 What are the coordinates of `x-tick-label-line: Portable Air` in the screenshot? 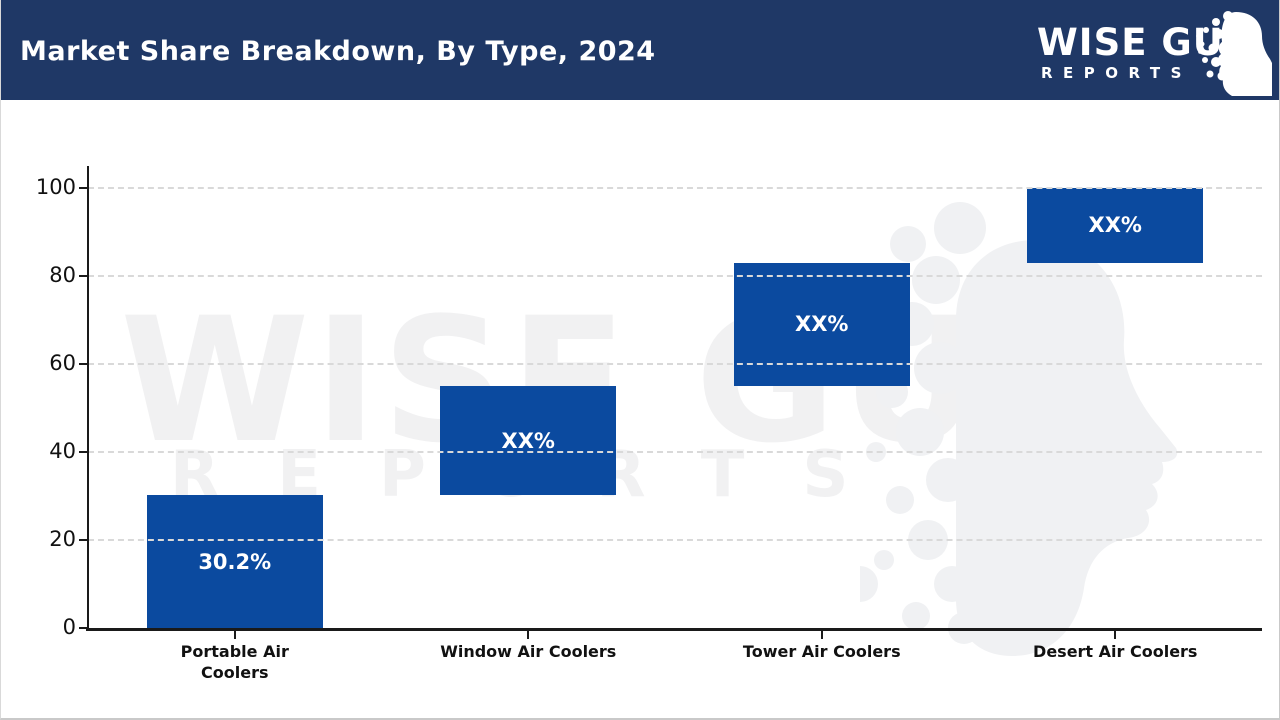 It's located at (234, 651).